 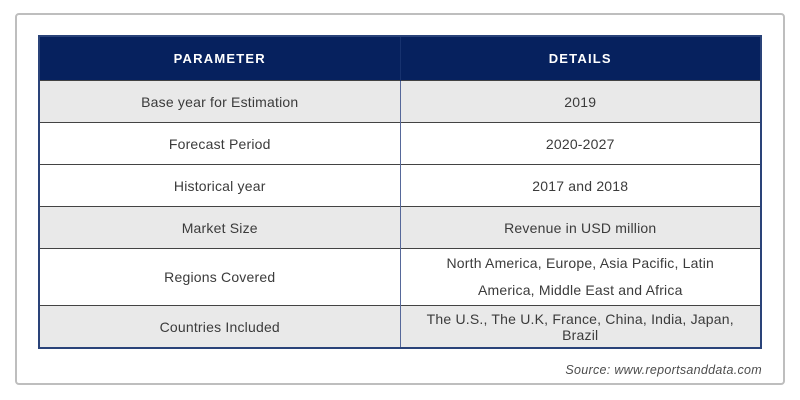 What do you see at coordinates (219, 143) in the screenshot?
I see `parameter-cell: Forecast Period` at bounding box center [219, 143].